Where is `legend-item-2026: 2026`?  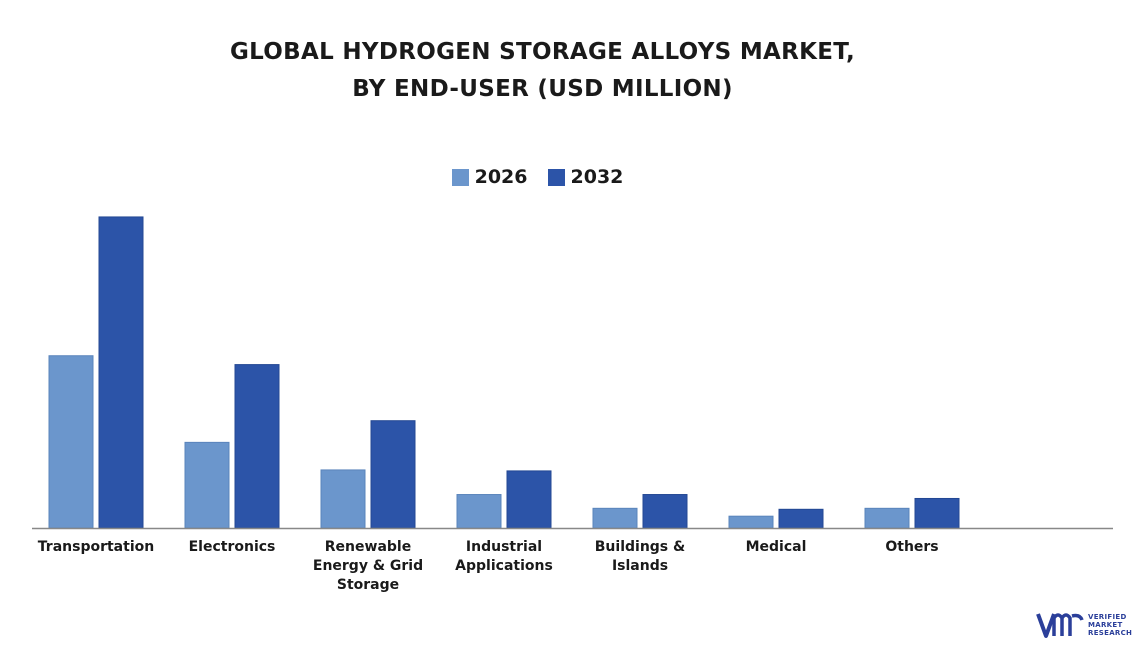
legend-item-2026: 2026 is located at coordinates (489, 177).